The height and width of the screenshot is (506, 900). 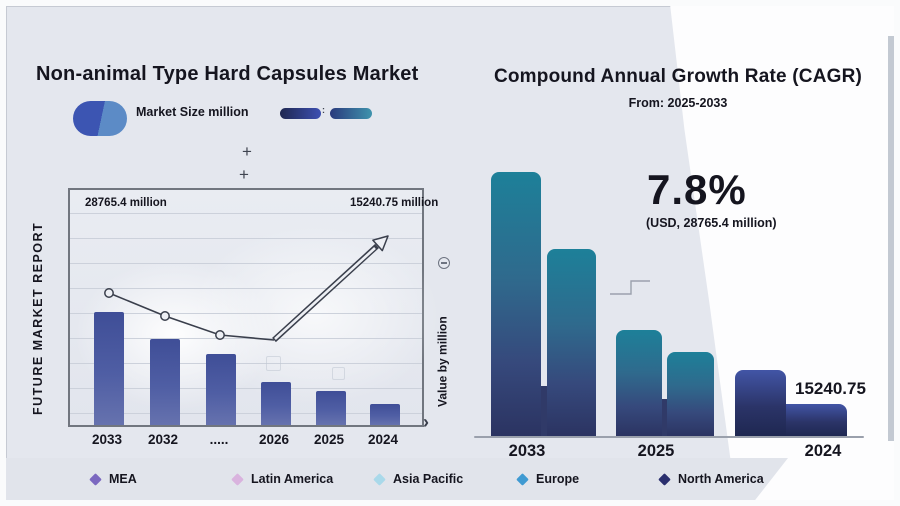 I want to click on y-axis-label: Value by million, so click(x=442, y=362).